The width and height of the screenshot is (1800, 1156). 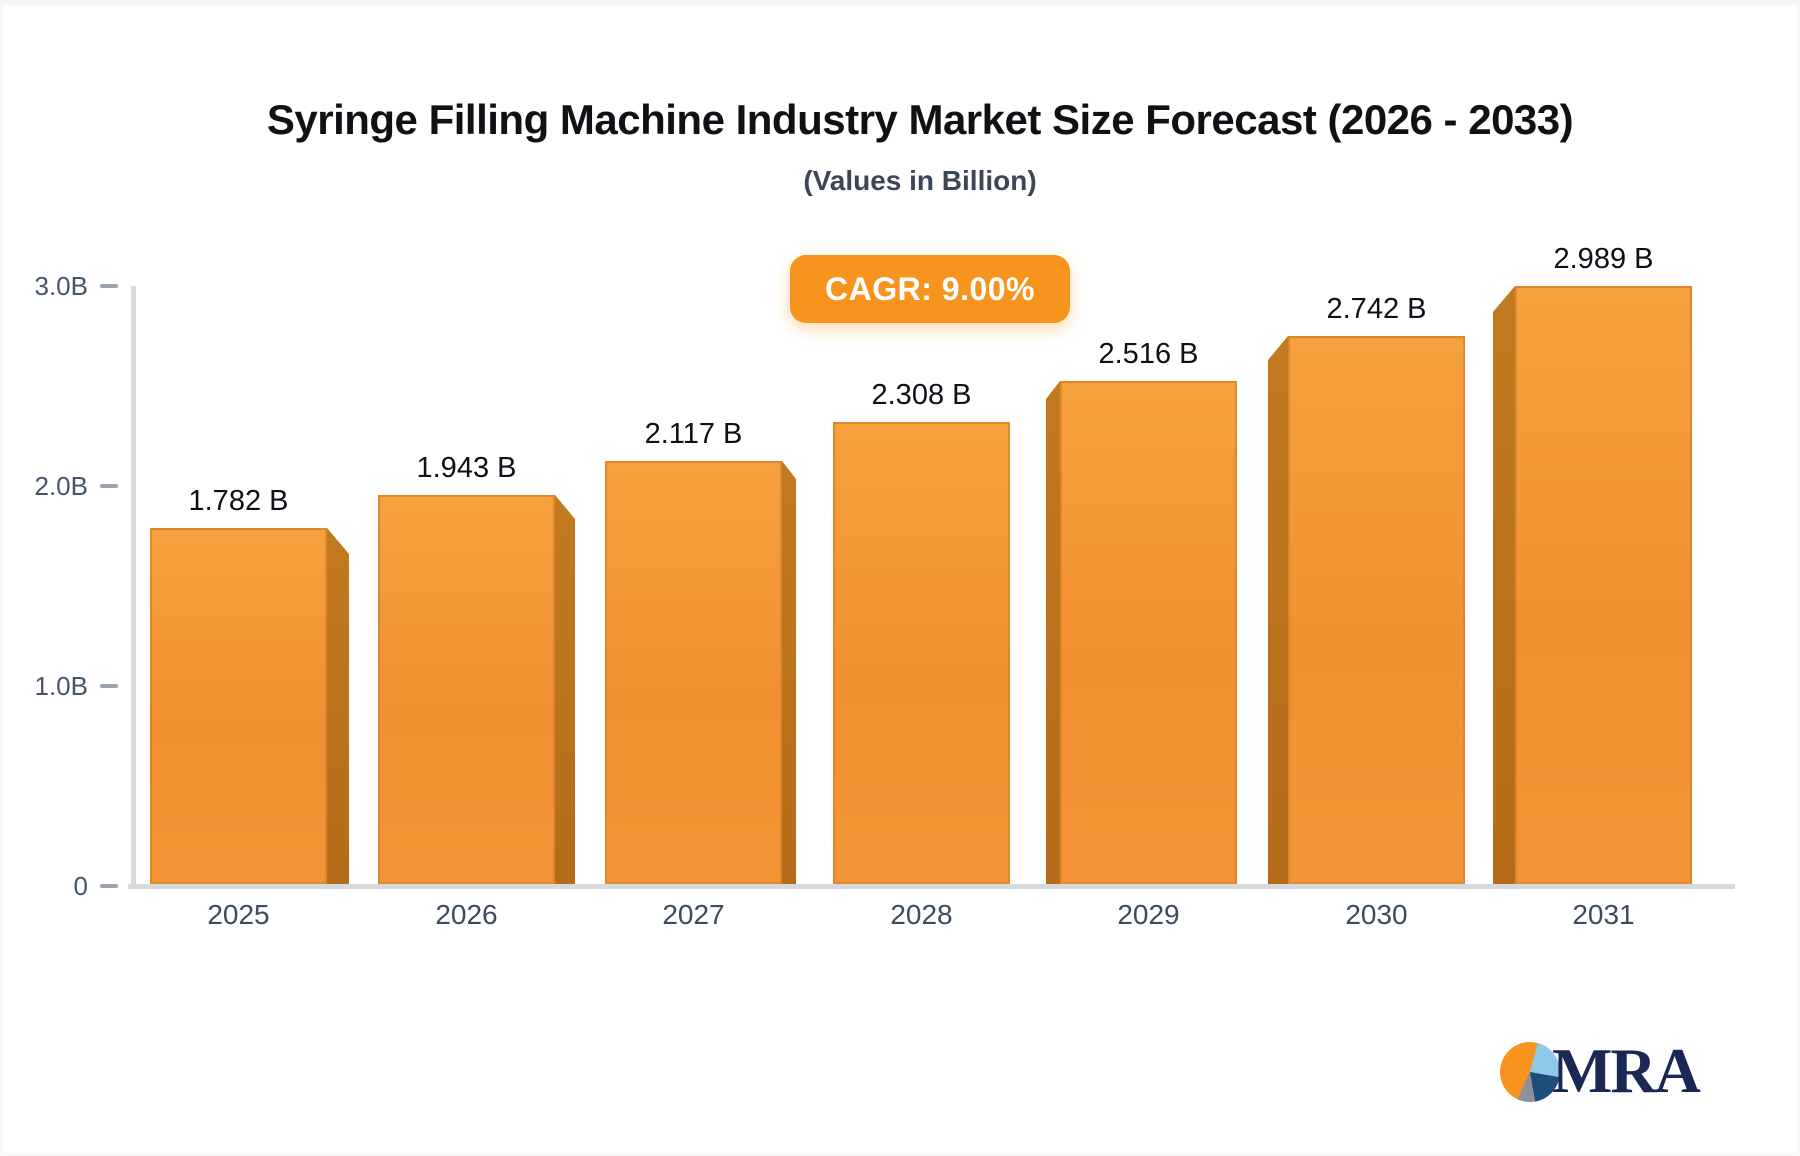 What do you see at coordinates (61, 686) in the screenshot?
I see `y-tick-label: 1.0B` at bounding box center [61, 686].